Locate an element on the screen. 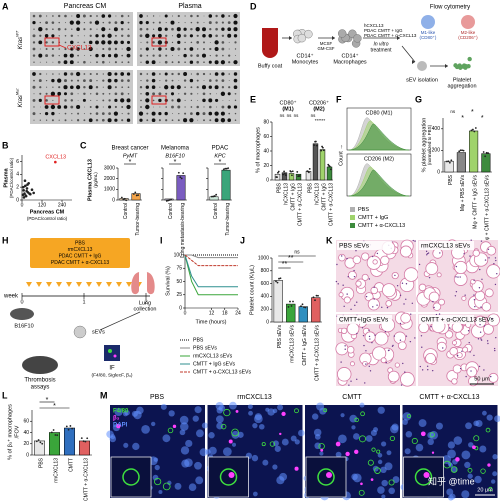  label: aggregation is located at coordinates (461, 86).